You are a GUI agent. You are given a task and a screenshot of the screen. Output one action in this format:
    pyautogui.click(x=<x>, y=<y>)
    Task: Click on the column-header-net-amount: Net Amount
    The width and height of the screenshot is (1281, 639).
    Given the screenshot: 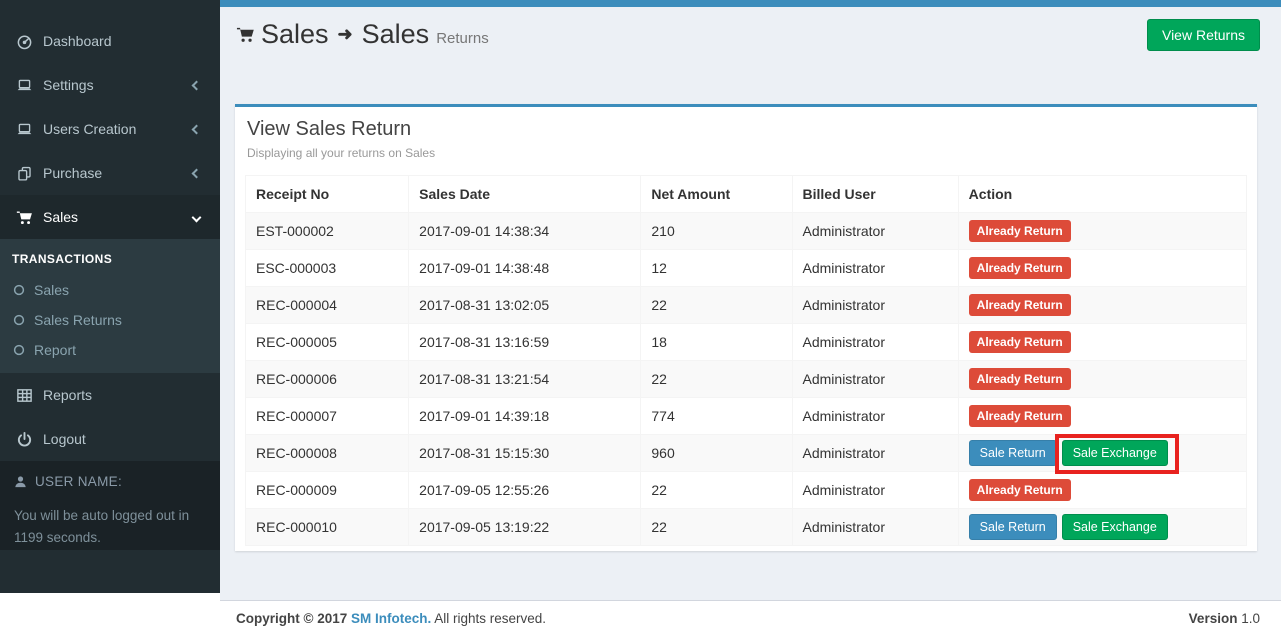 What is the action you would take?
    pyautogui.click(x=716, y=194)
    